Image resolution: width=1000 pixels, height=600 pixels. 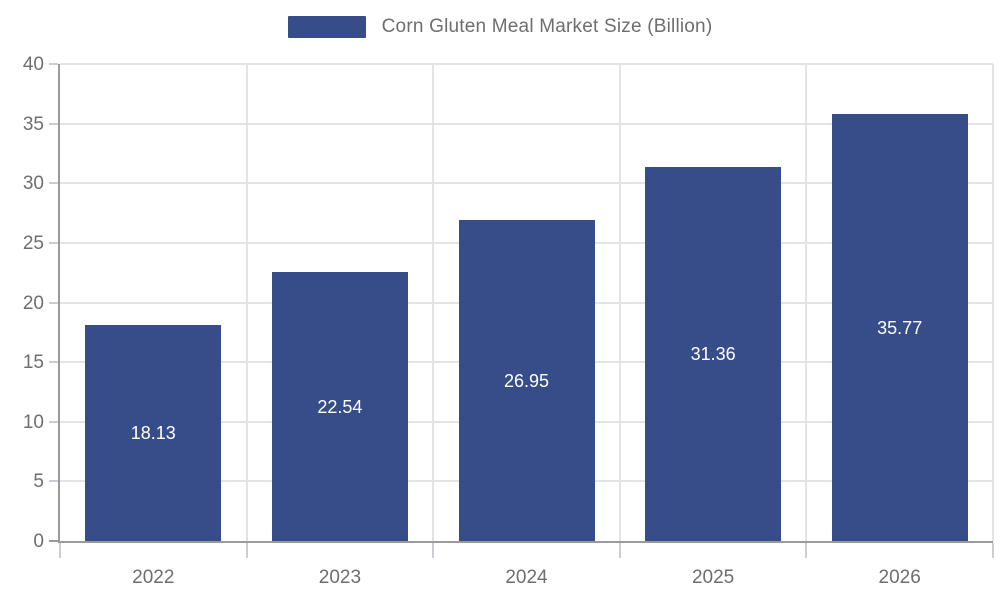 What do you see at coordinates (326, 27) in the screenshot?
I see `legend-swatch` at bounding box center [326, 27].